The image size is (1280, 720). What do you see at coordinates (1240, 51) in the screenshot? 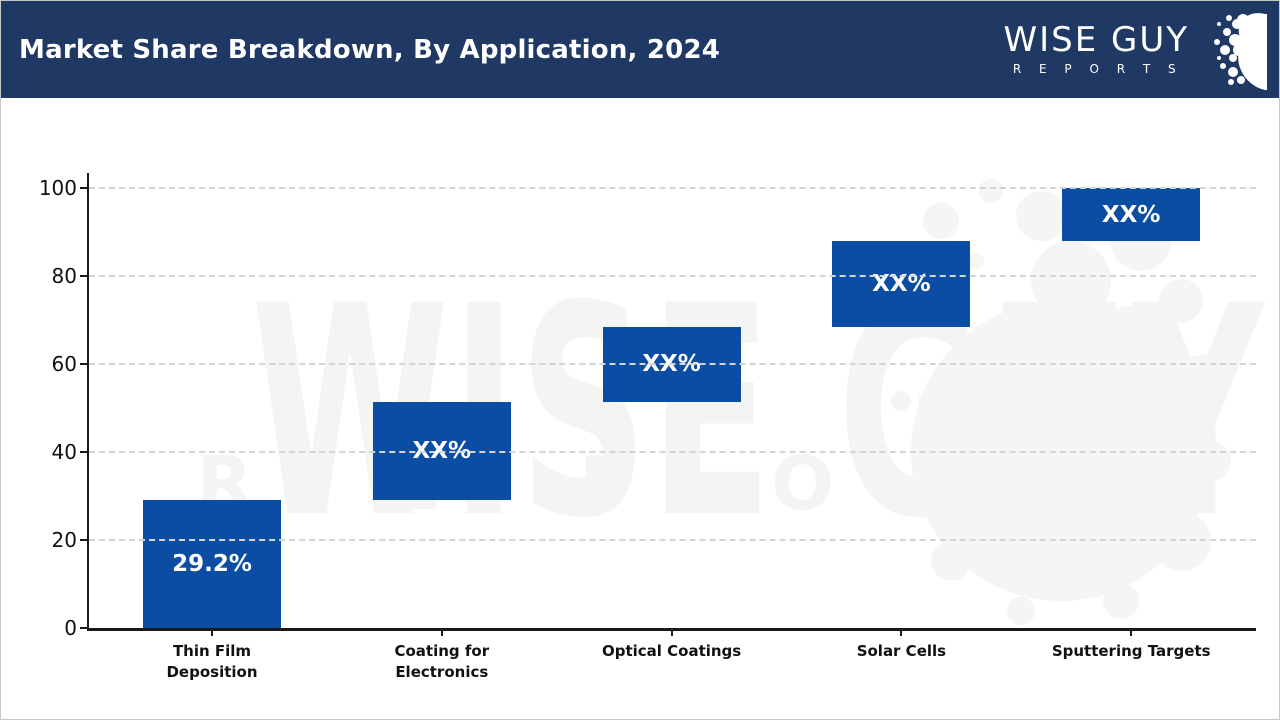
I see `logo-face-icon` at bounding box center [1240, 51].